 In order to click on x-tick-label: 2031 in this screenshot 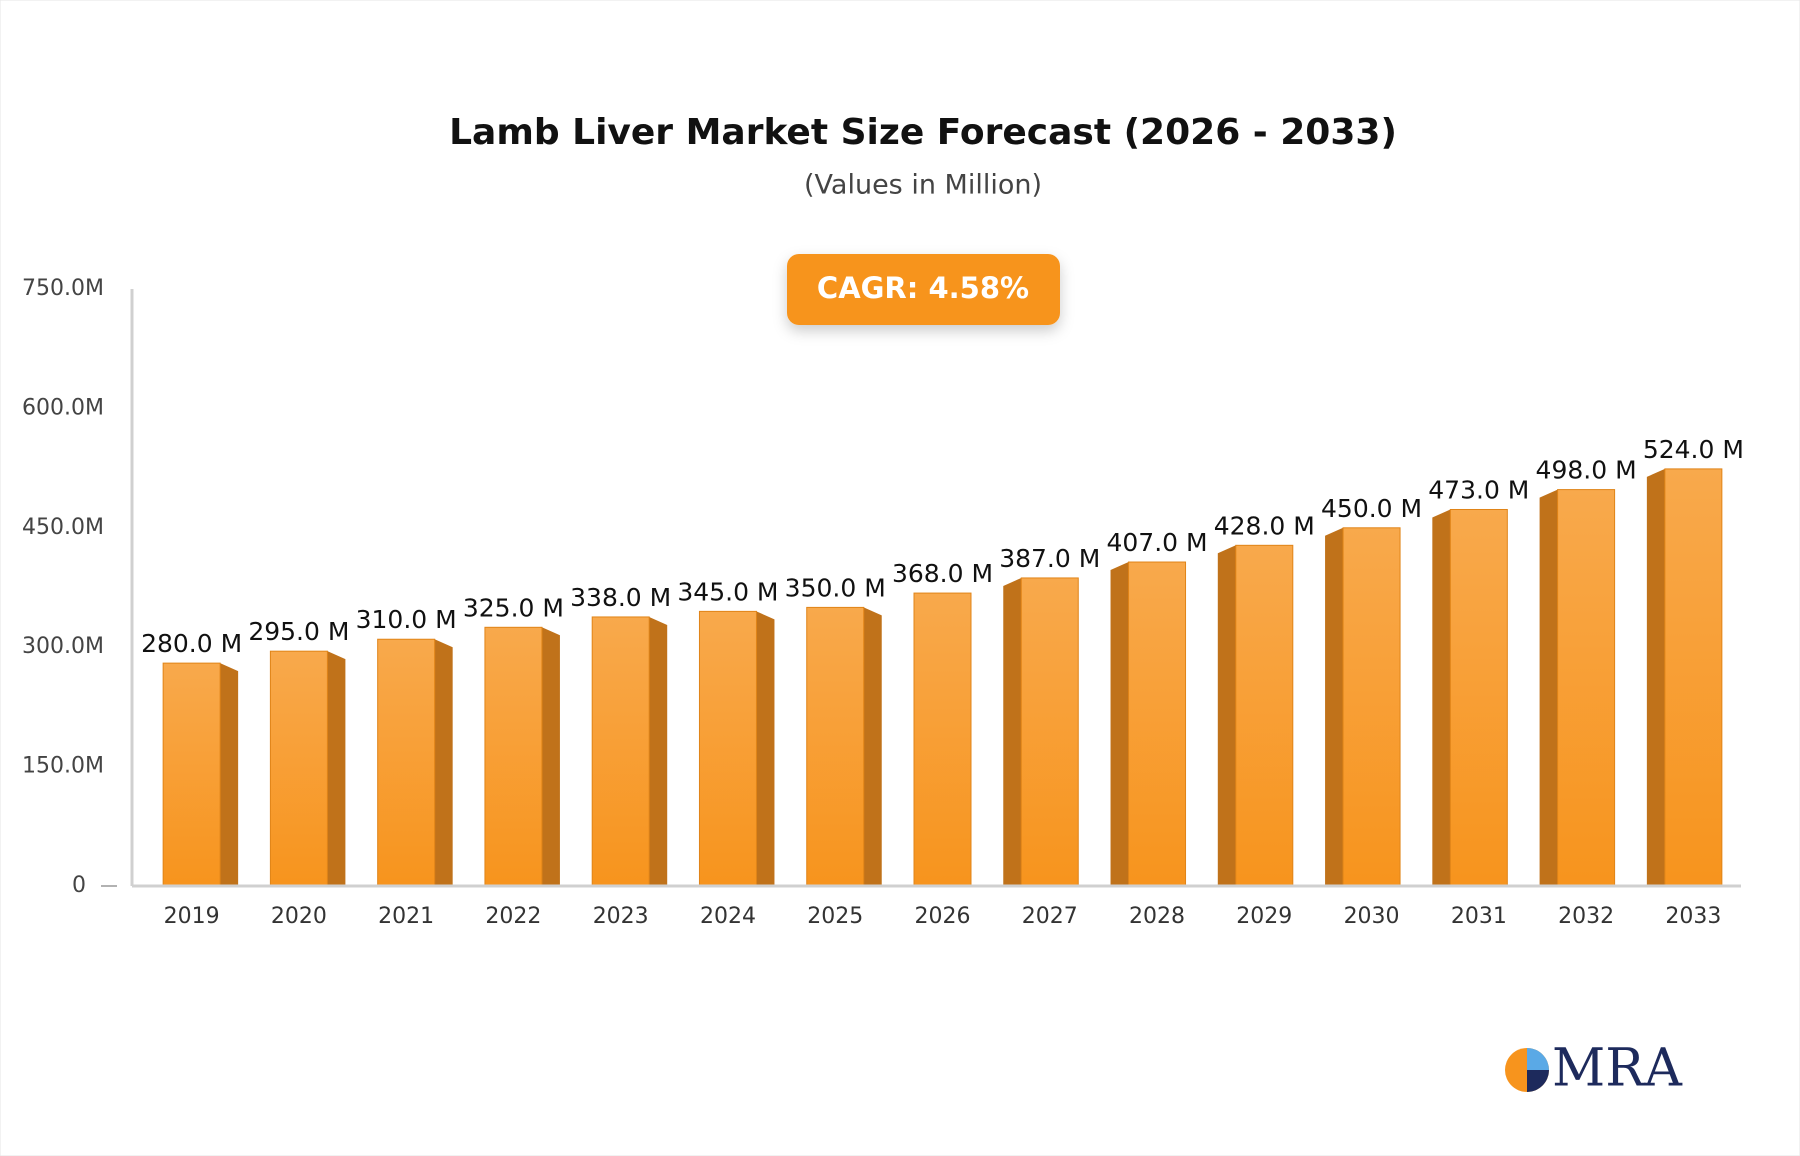, I will do `click(1479, 916)`.